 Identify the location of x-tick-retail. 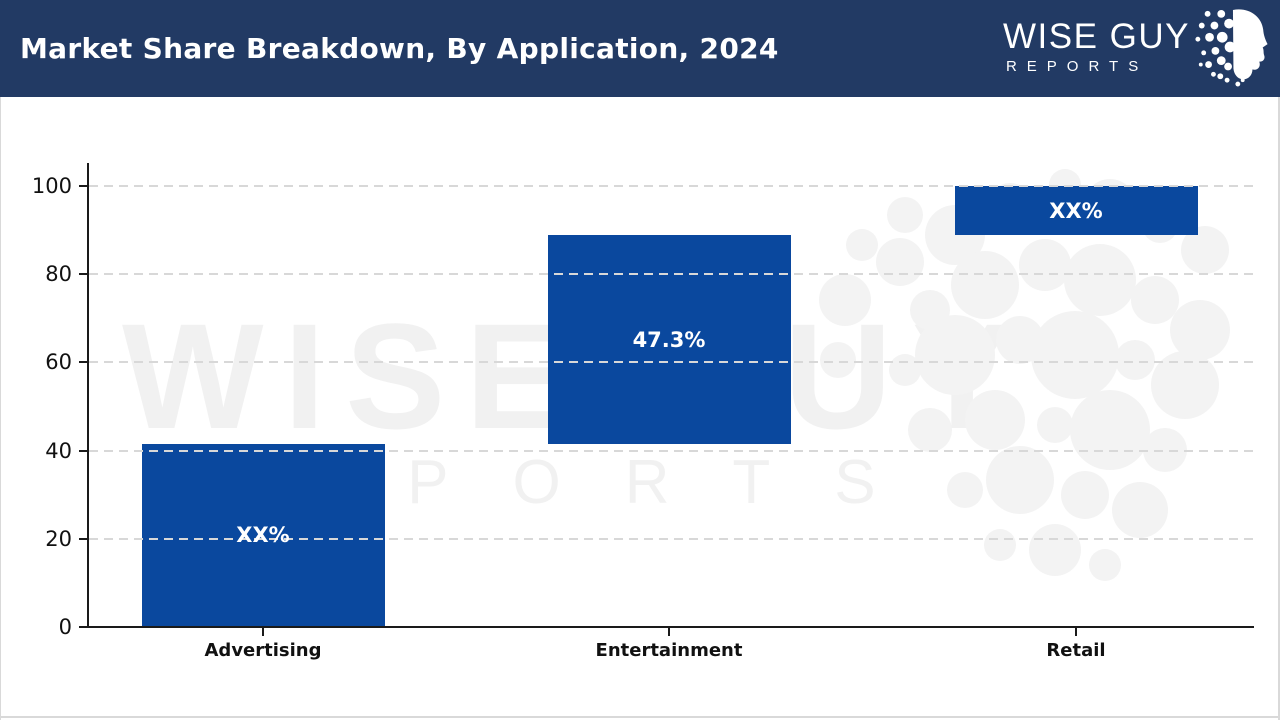
(1076, 632).